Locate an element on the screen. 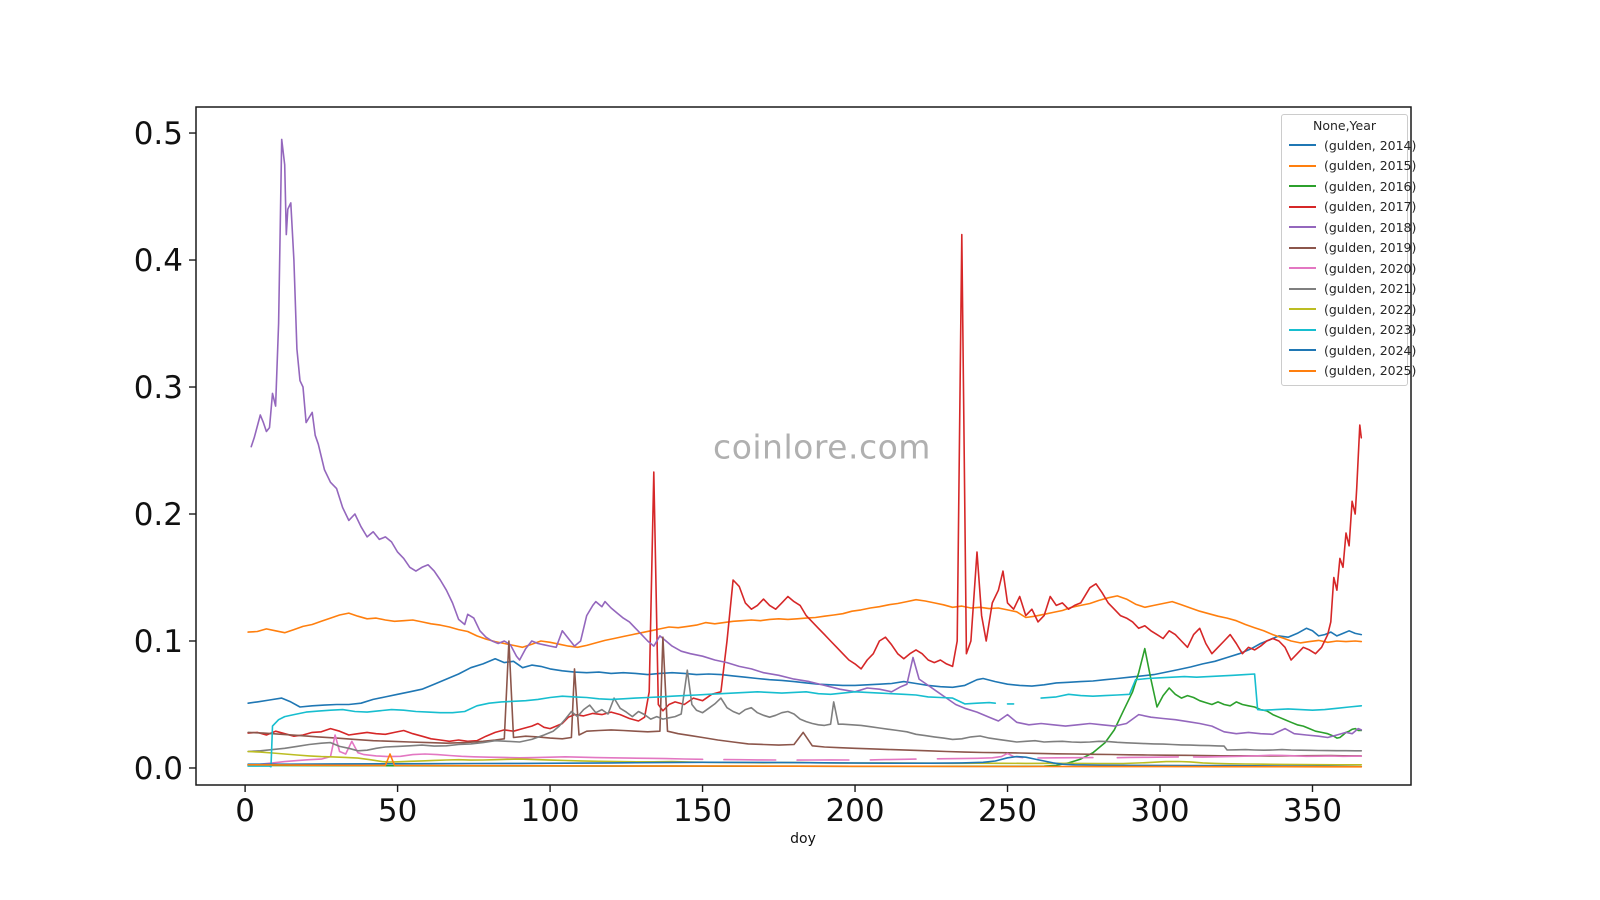  x-tick-label: 0 is located at coordinates (245, 811).